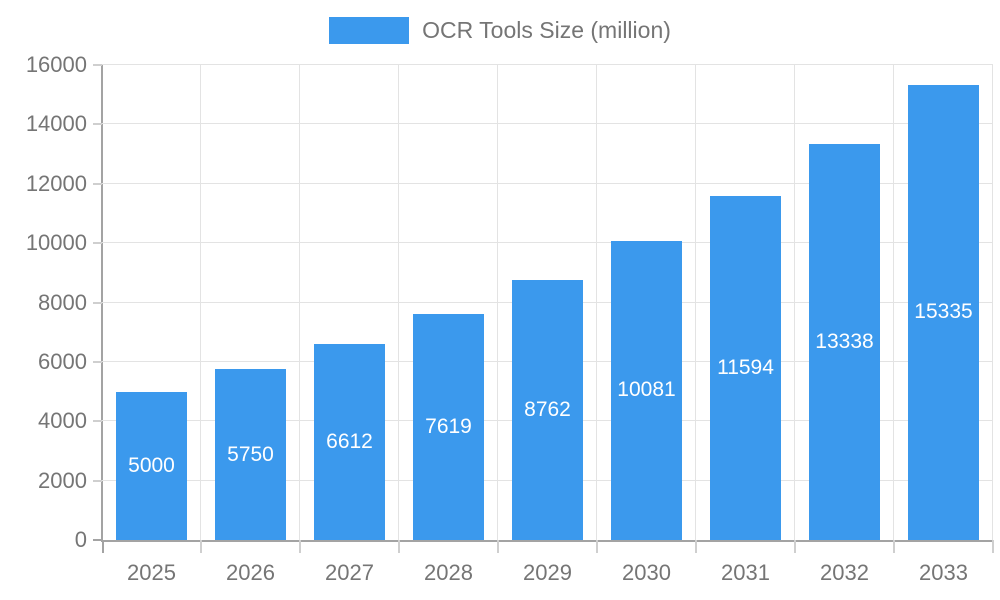 The height and width of the screenshot is (600, 1000). I want to click on y-axis-label: 16000, so click(56, 64).